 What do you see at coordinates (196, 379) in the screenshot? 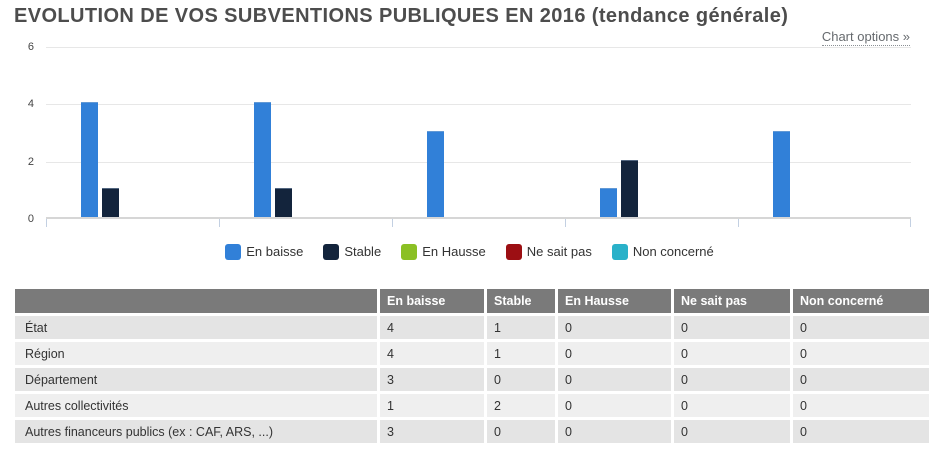
I see `row-label-cell: Département` at bounding box center [196, 379].